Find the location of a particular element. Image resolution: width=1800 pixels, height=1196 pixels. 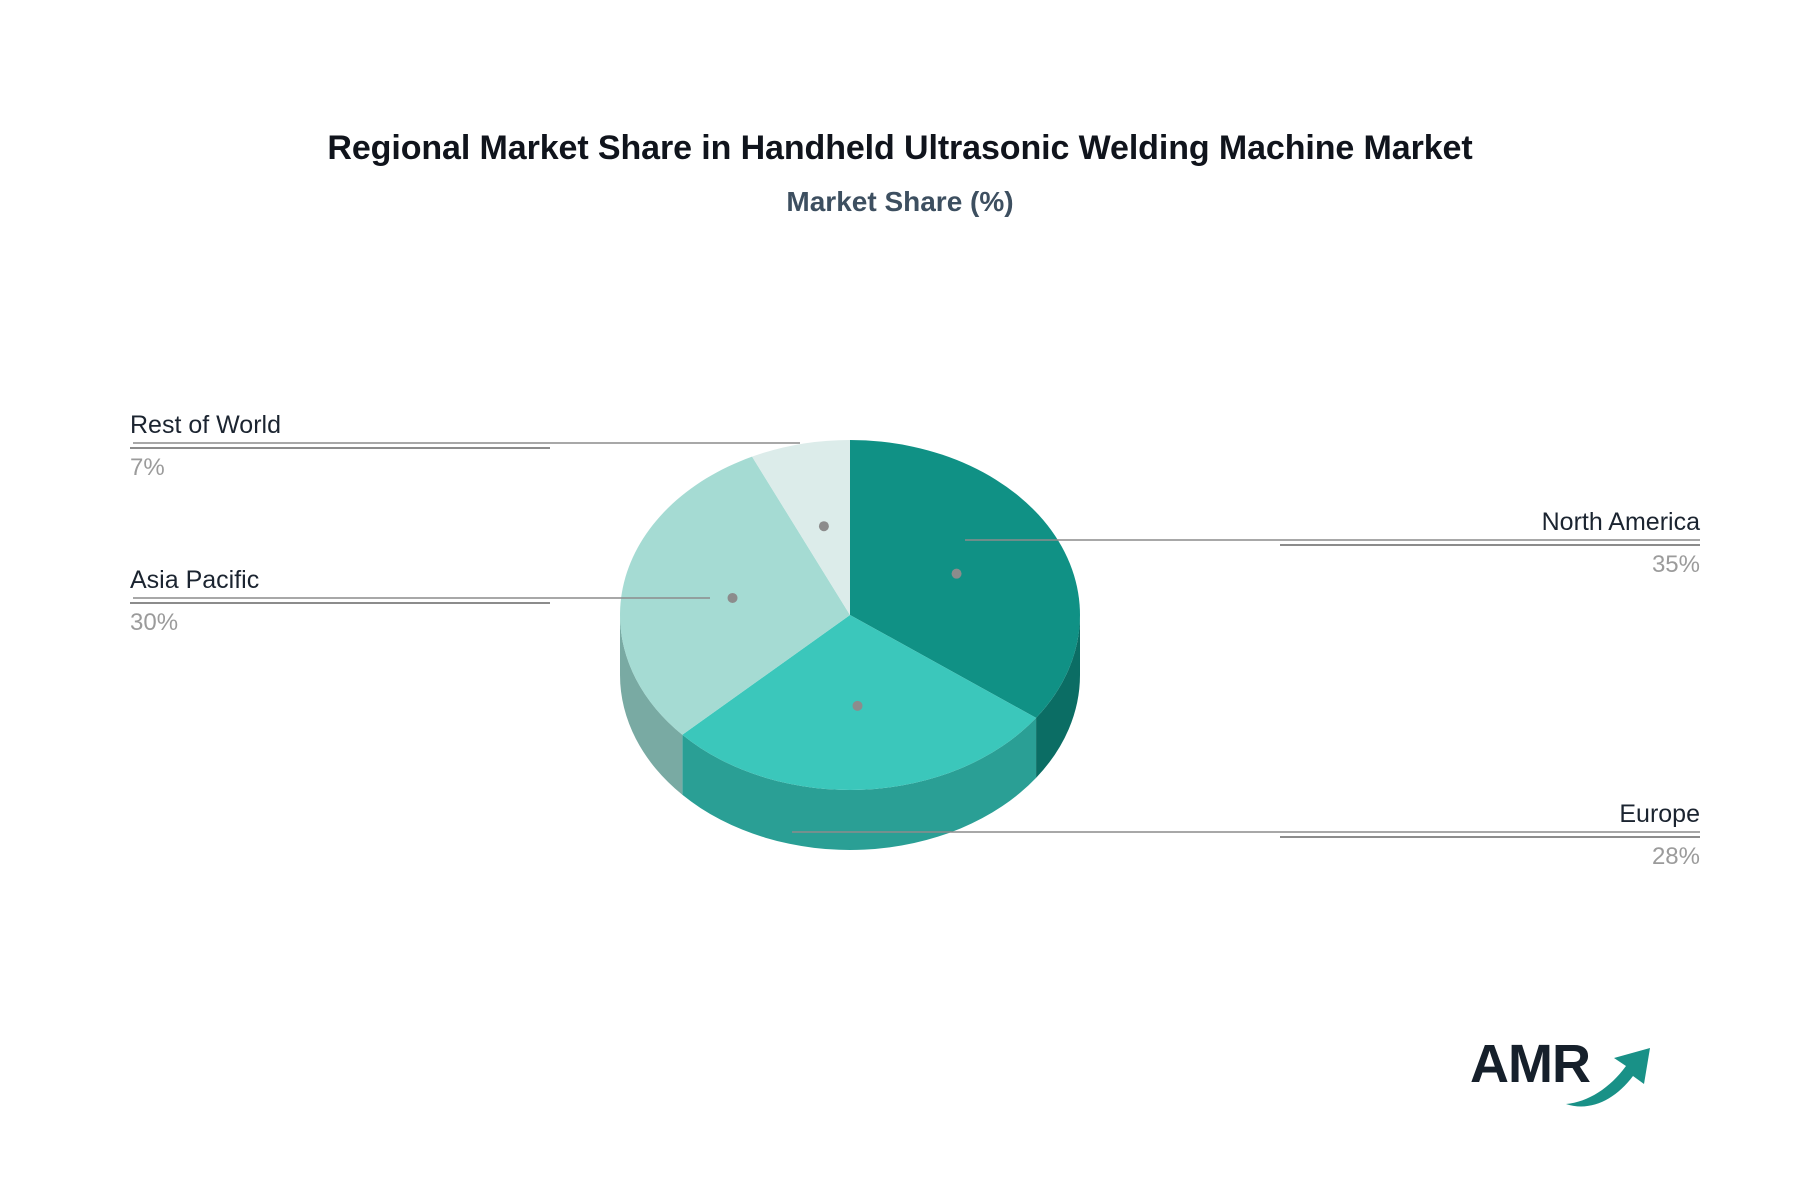

pie-depth-asia-pacific is located at coordinates (651, 705).